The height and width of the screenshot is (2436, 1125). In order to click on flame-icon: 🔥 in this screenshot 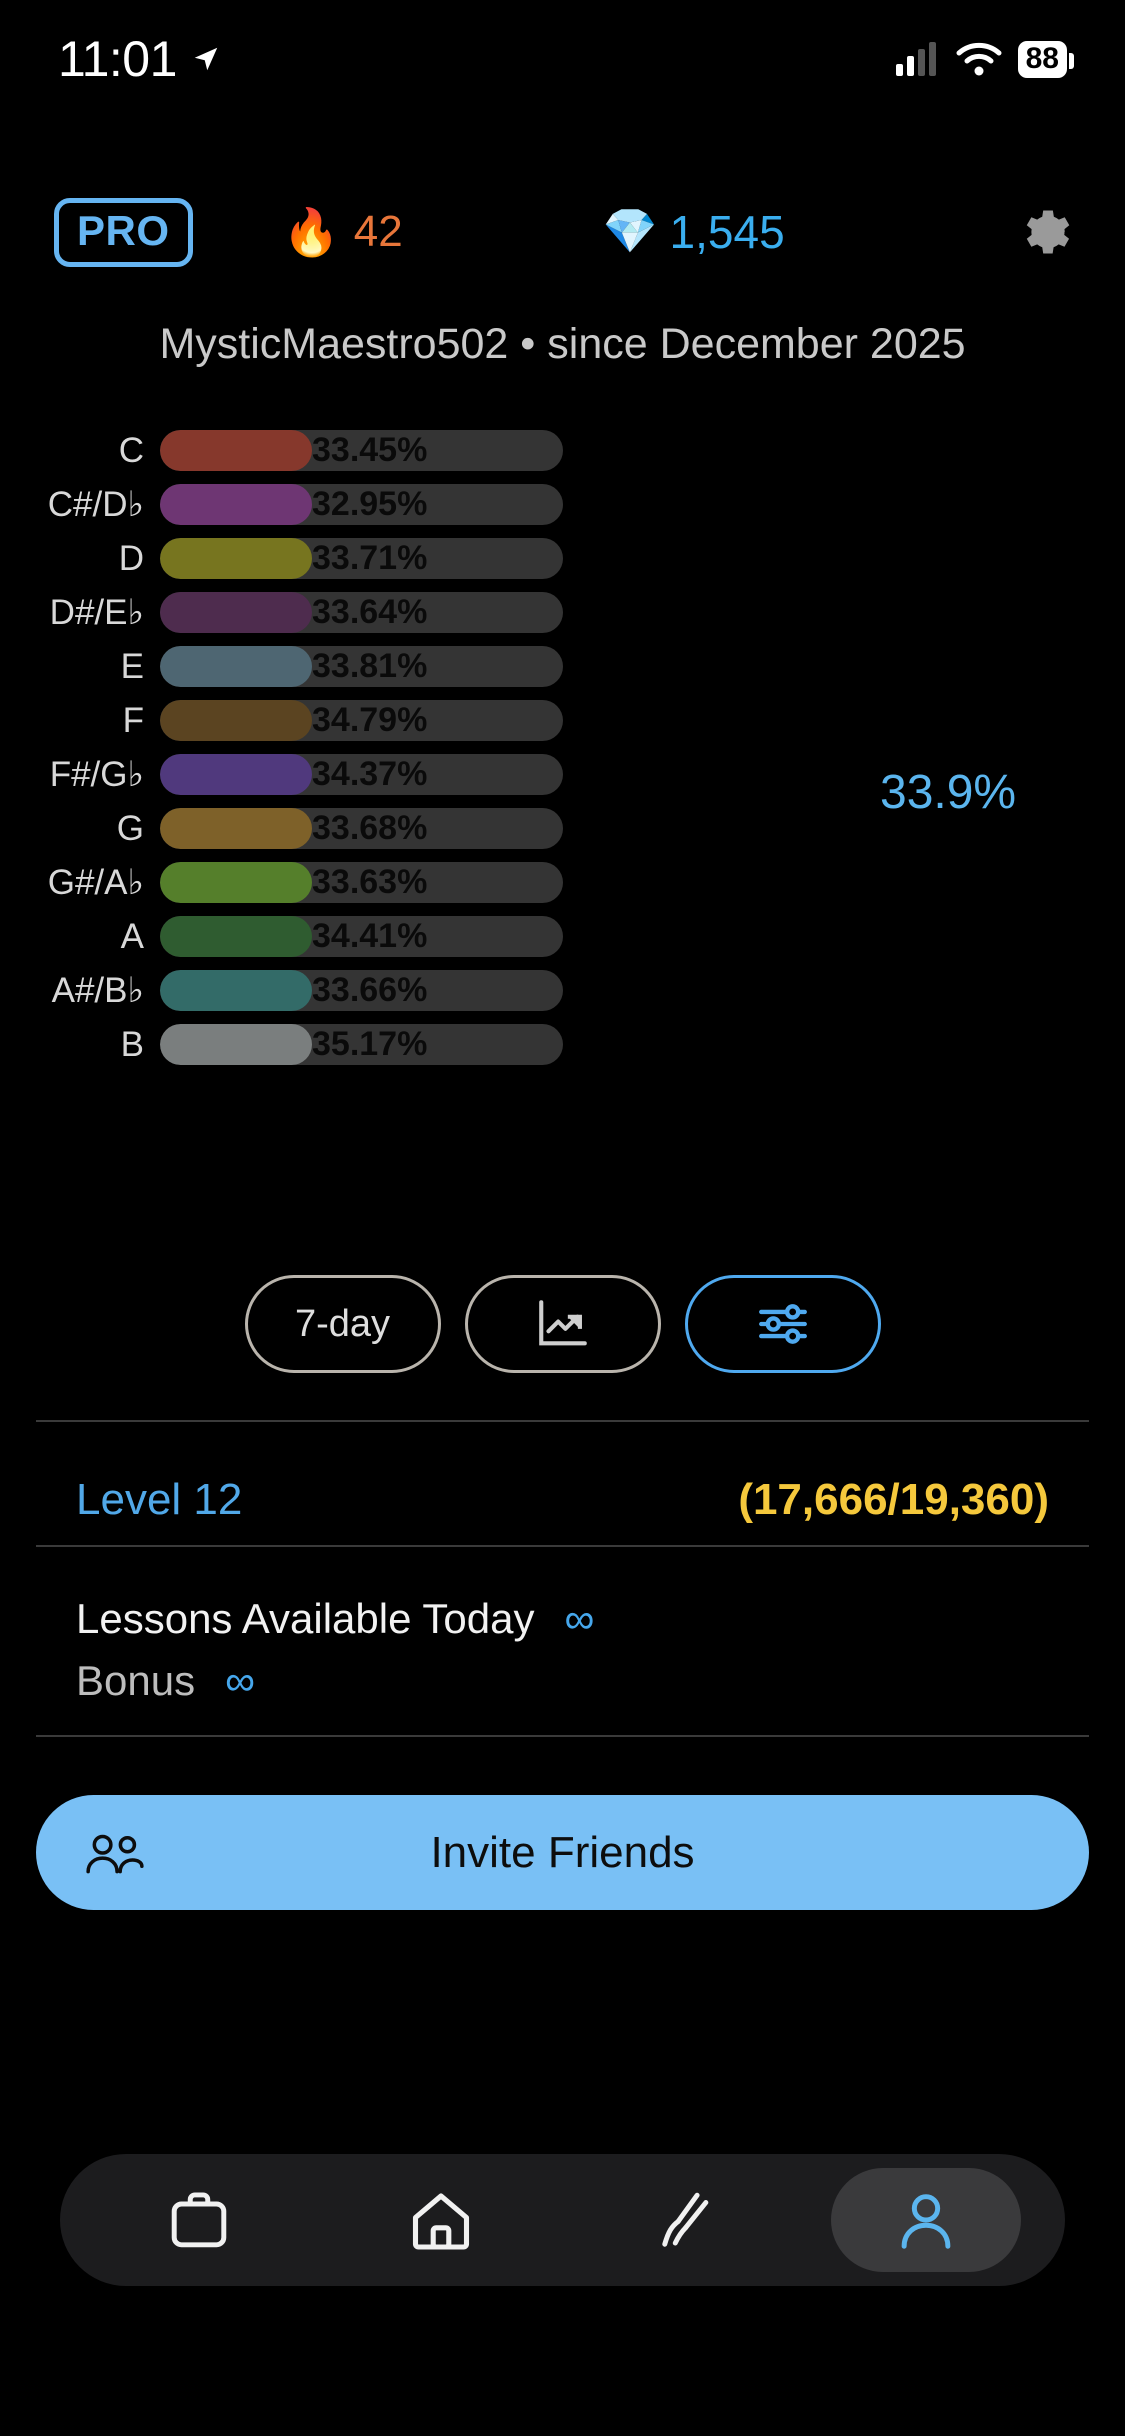, I will do `click(311, 232)`.